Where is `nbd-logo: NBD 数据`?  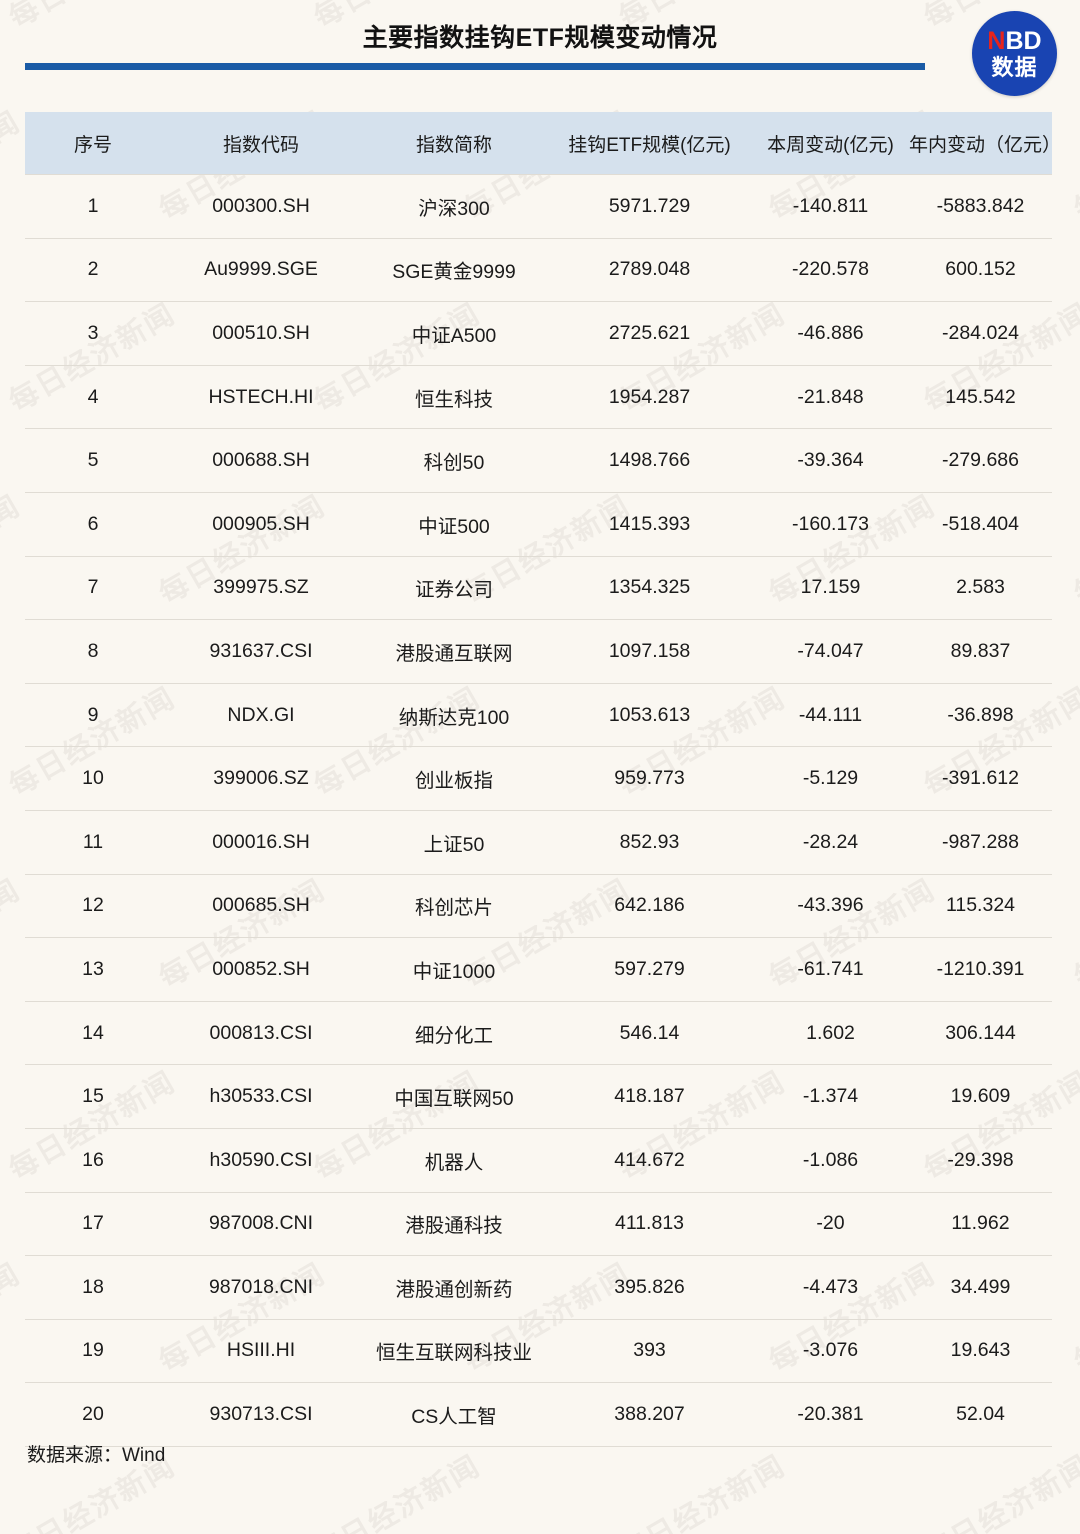 nbd-logo: NBD 数据 is located at coordinates (1014, 53).